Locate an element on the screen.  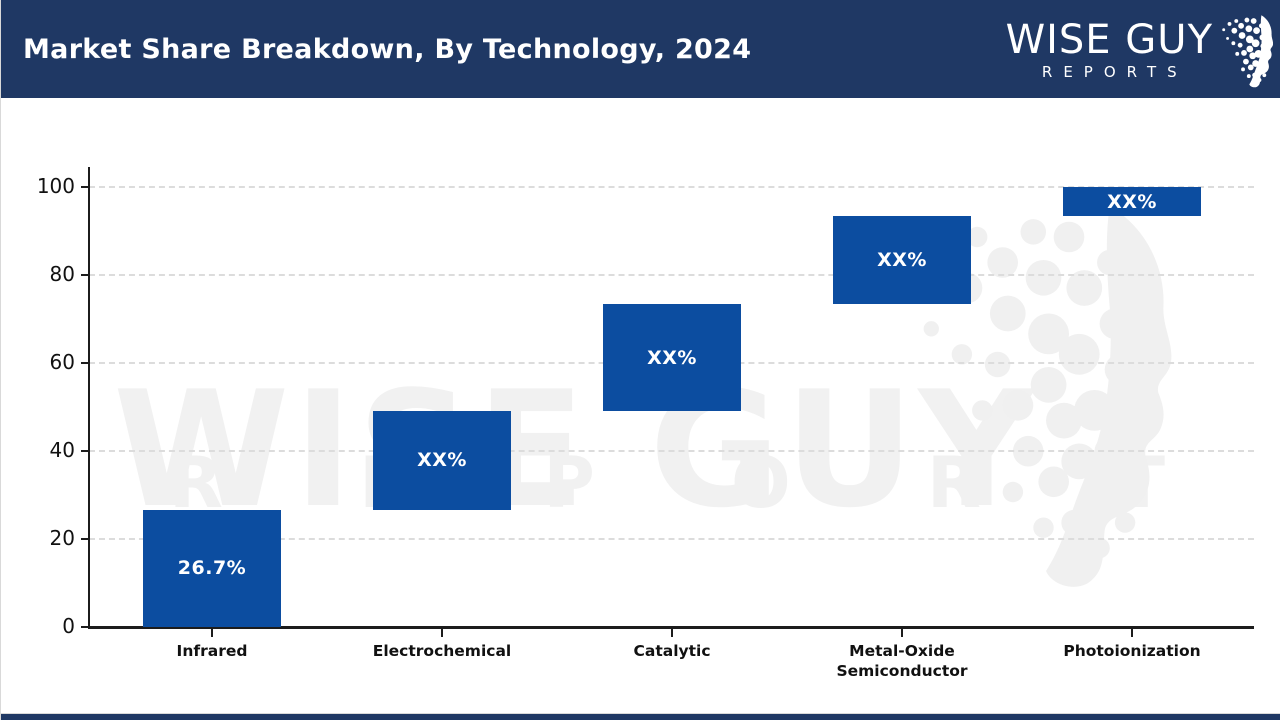
y-tick-label-100: 100 is located at coordinates (55, 186).